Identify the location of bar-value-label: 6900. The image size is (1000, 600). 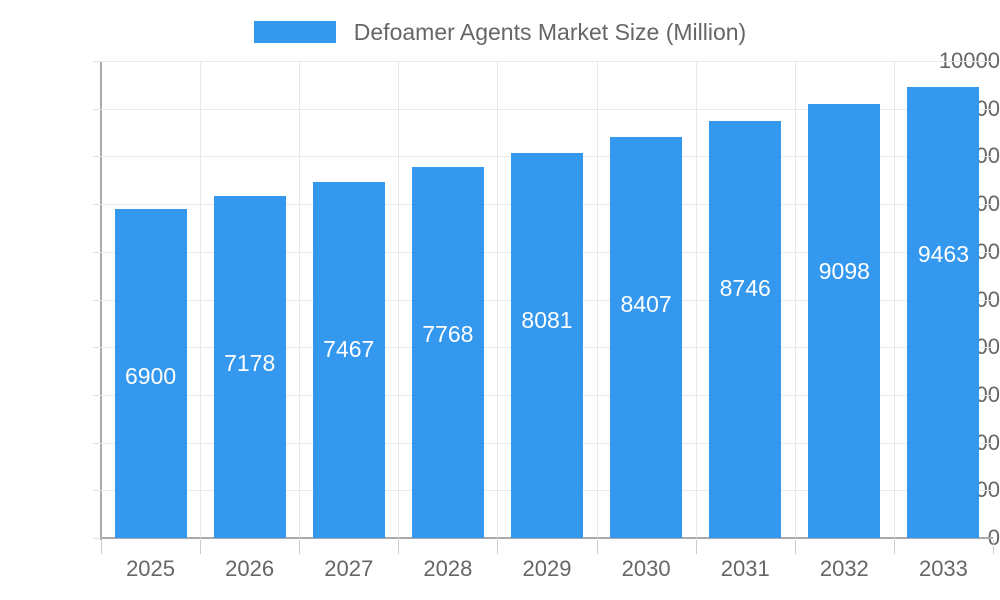
(150, 375).